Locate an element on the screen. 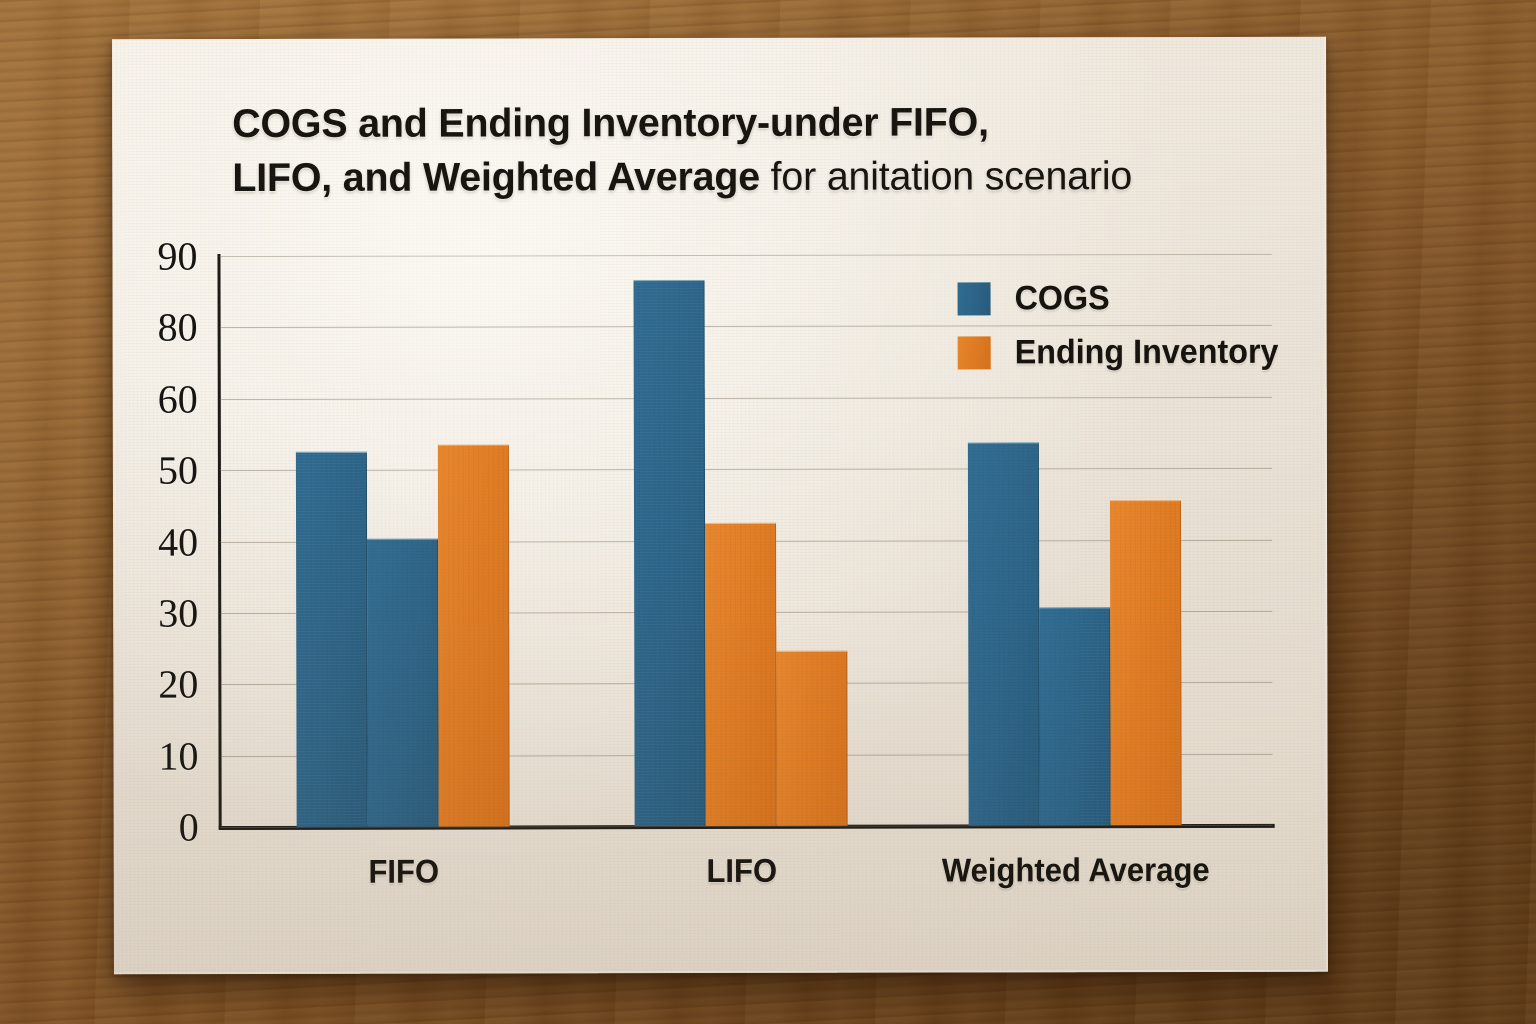 The width and height of the screenshot is (1536, 1024). legend-item-cogs: COGS is located at coordinates (1125, 298).